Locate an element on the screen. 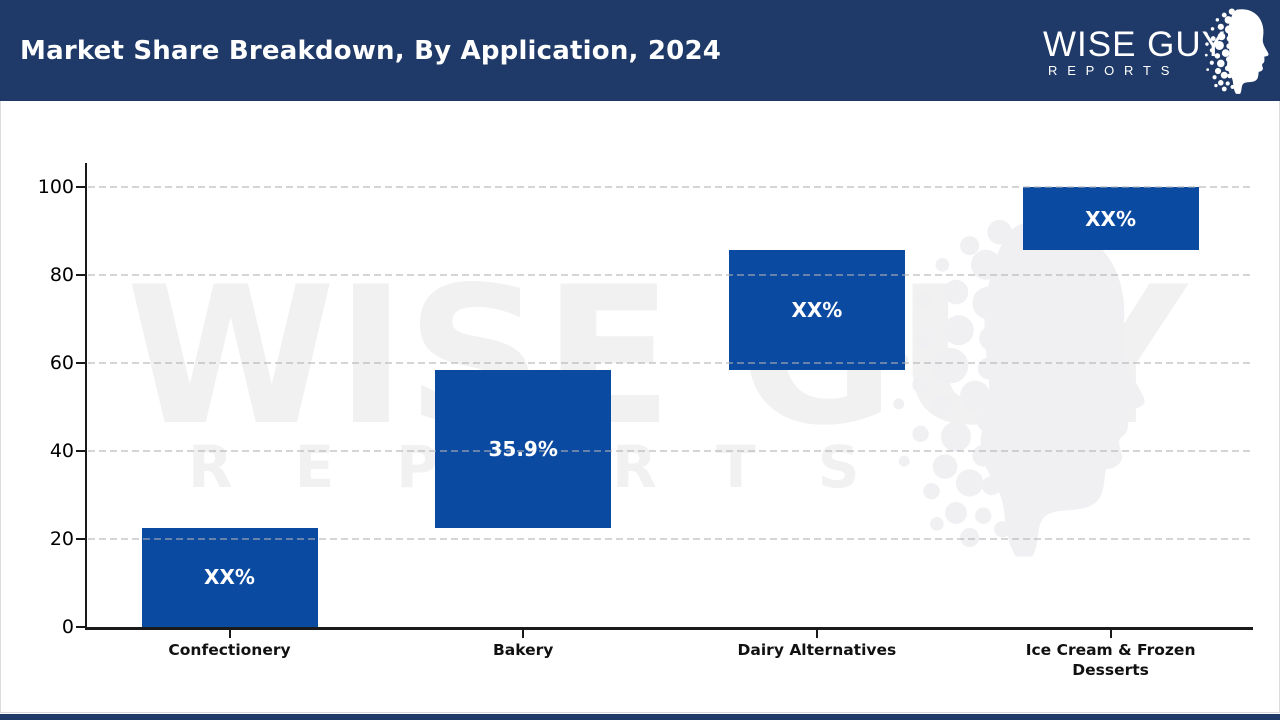 The image size is (1280, 720). y-tick-label-100: 100 is located at coordinates (55, 187).